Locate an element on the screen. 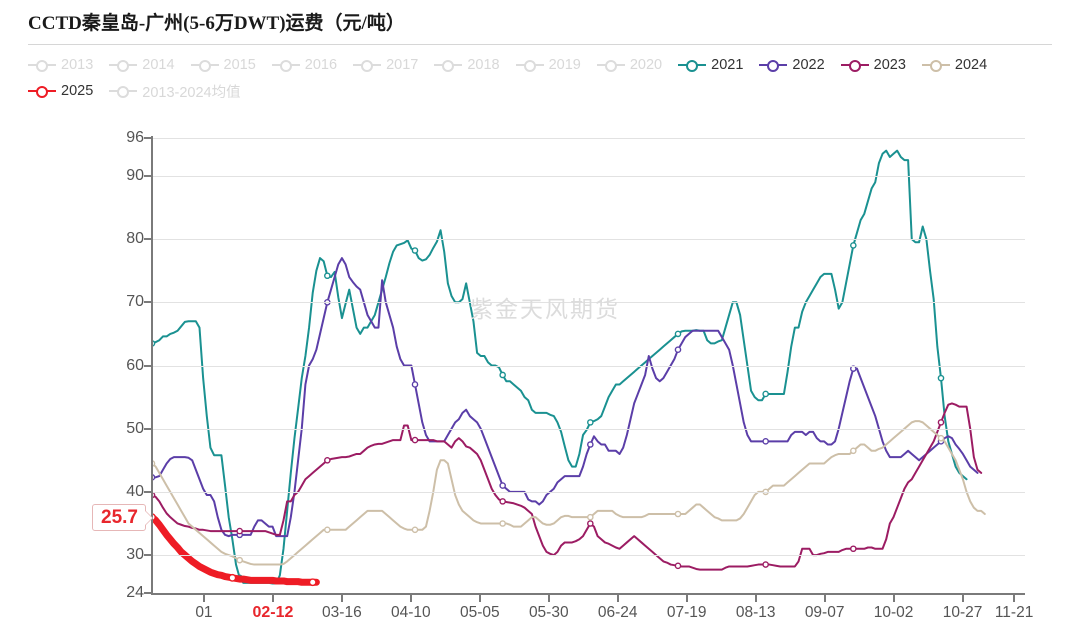 The height and width of the screenshot is (630, 1080). y-tick-label: 30 is located at coordinates (135, 555).